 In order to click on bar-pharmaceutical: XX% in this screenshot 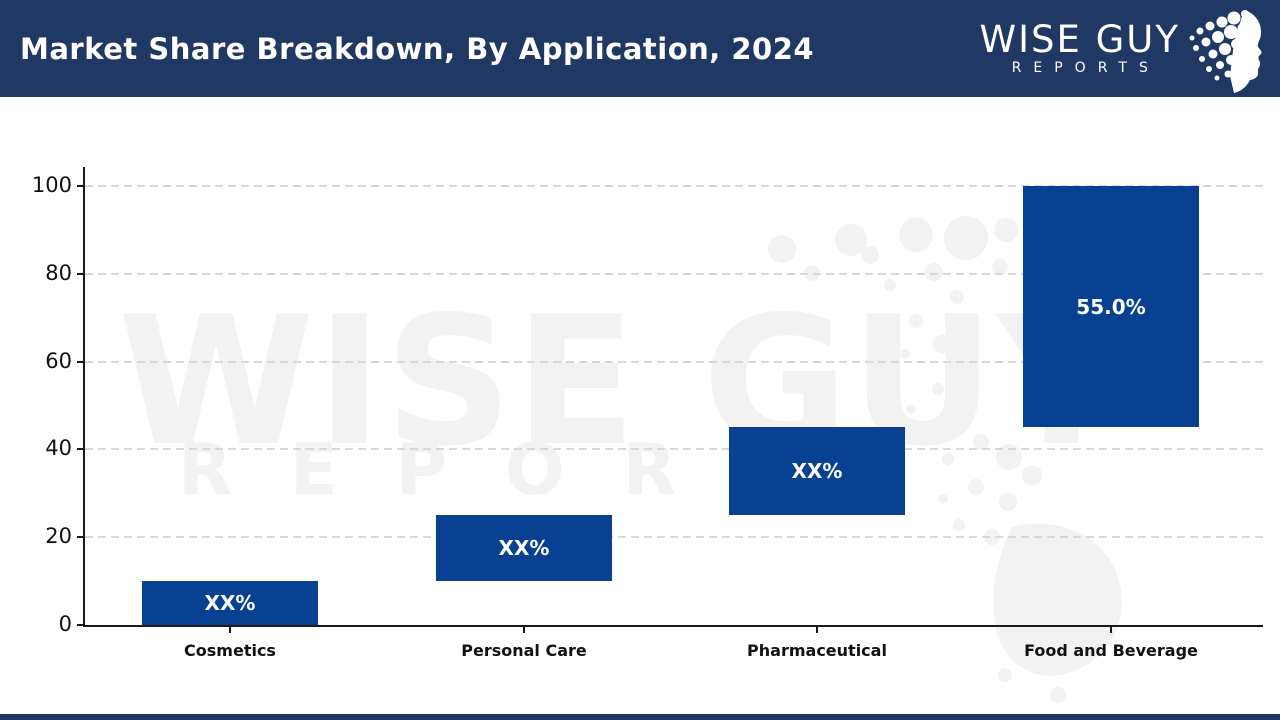, I will do `click(817, 471)`.